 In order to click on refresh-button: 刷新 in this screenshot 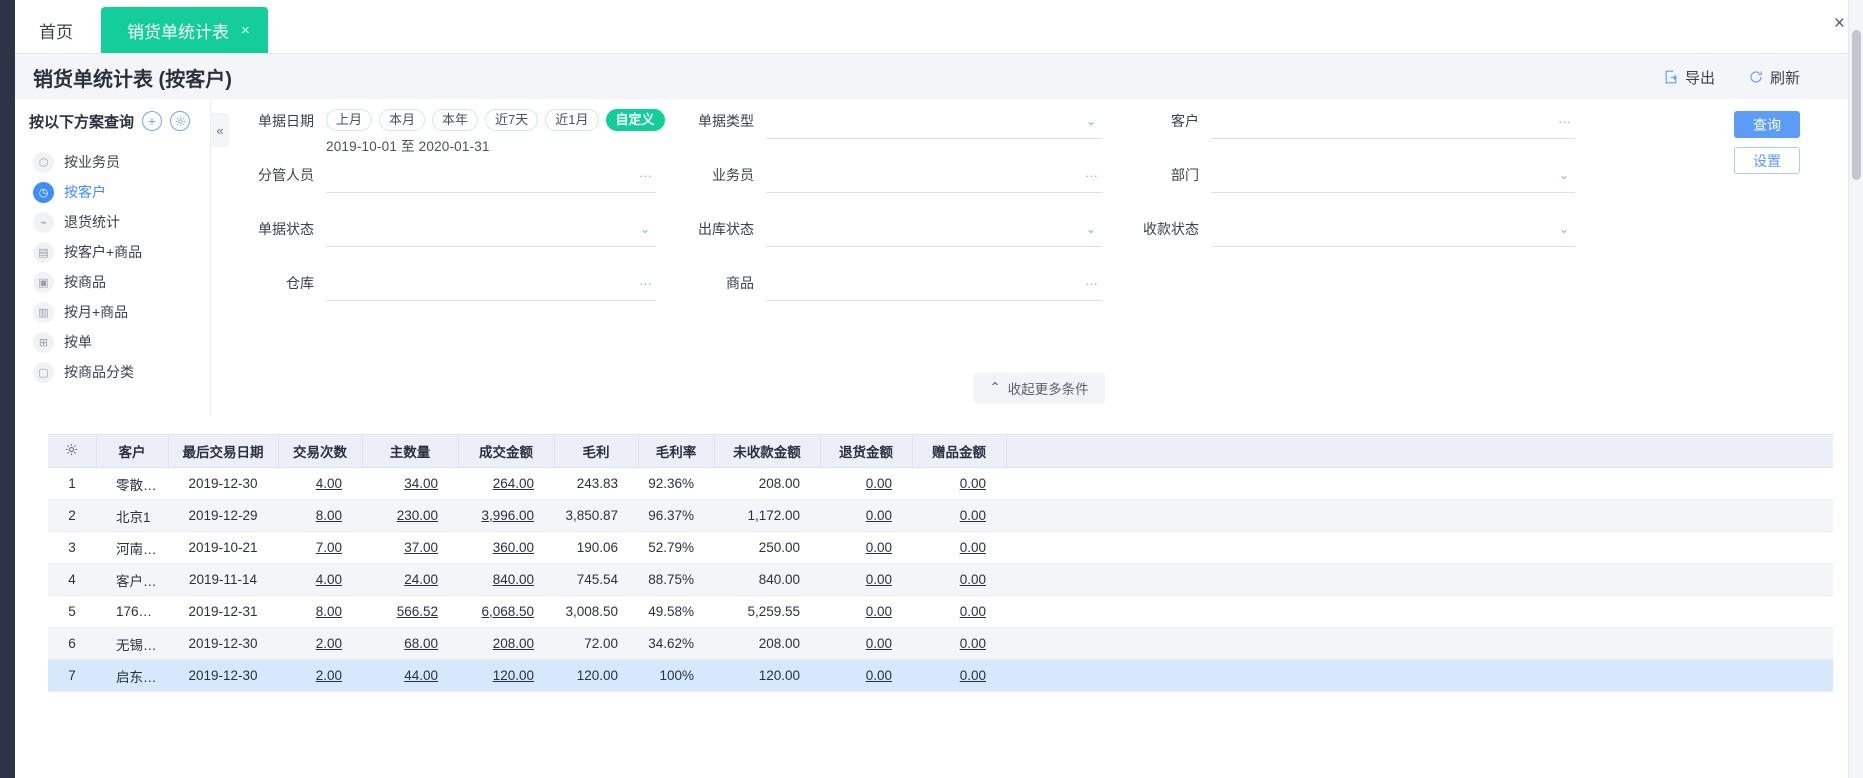, I will do `click(1774, 77)`.